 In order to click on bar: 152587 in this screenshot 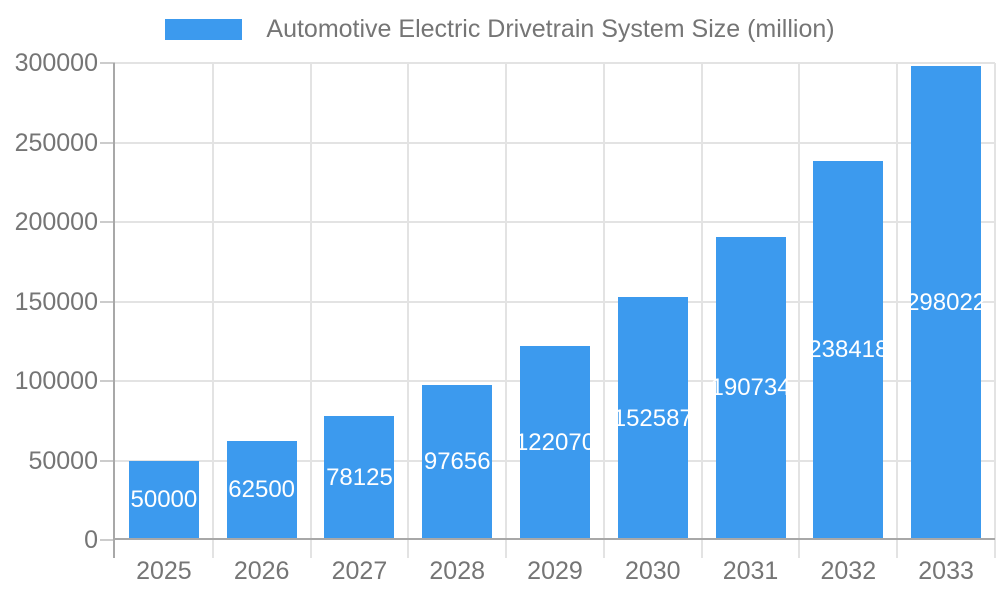, I will do `click(653, 418)`.